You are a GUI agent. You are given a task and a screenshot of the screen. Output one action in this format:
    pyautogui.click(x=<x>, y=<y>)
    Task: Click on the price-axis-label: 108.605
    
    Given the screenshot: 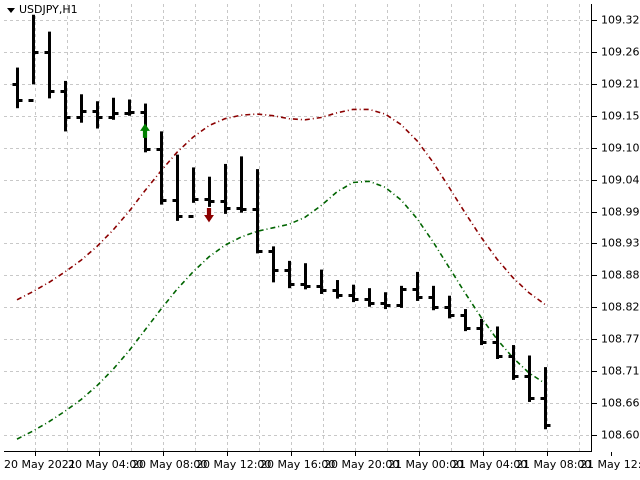 What is the action you would take?
    pyautogui.click(x=620, y=435)
    